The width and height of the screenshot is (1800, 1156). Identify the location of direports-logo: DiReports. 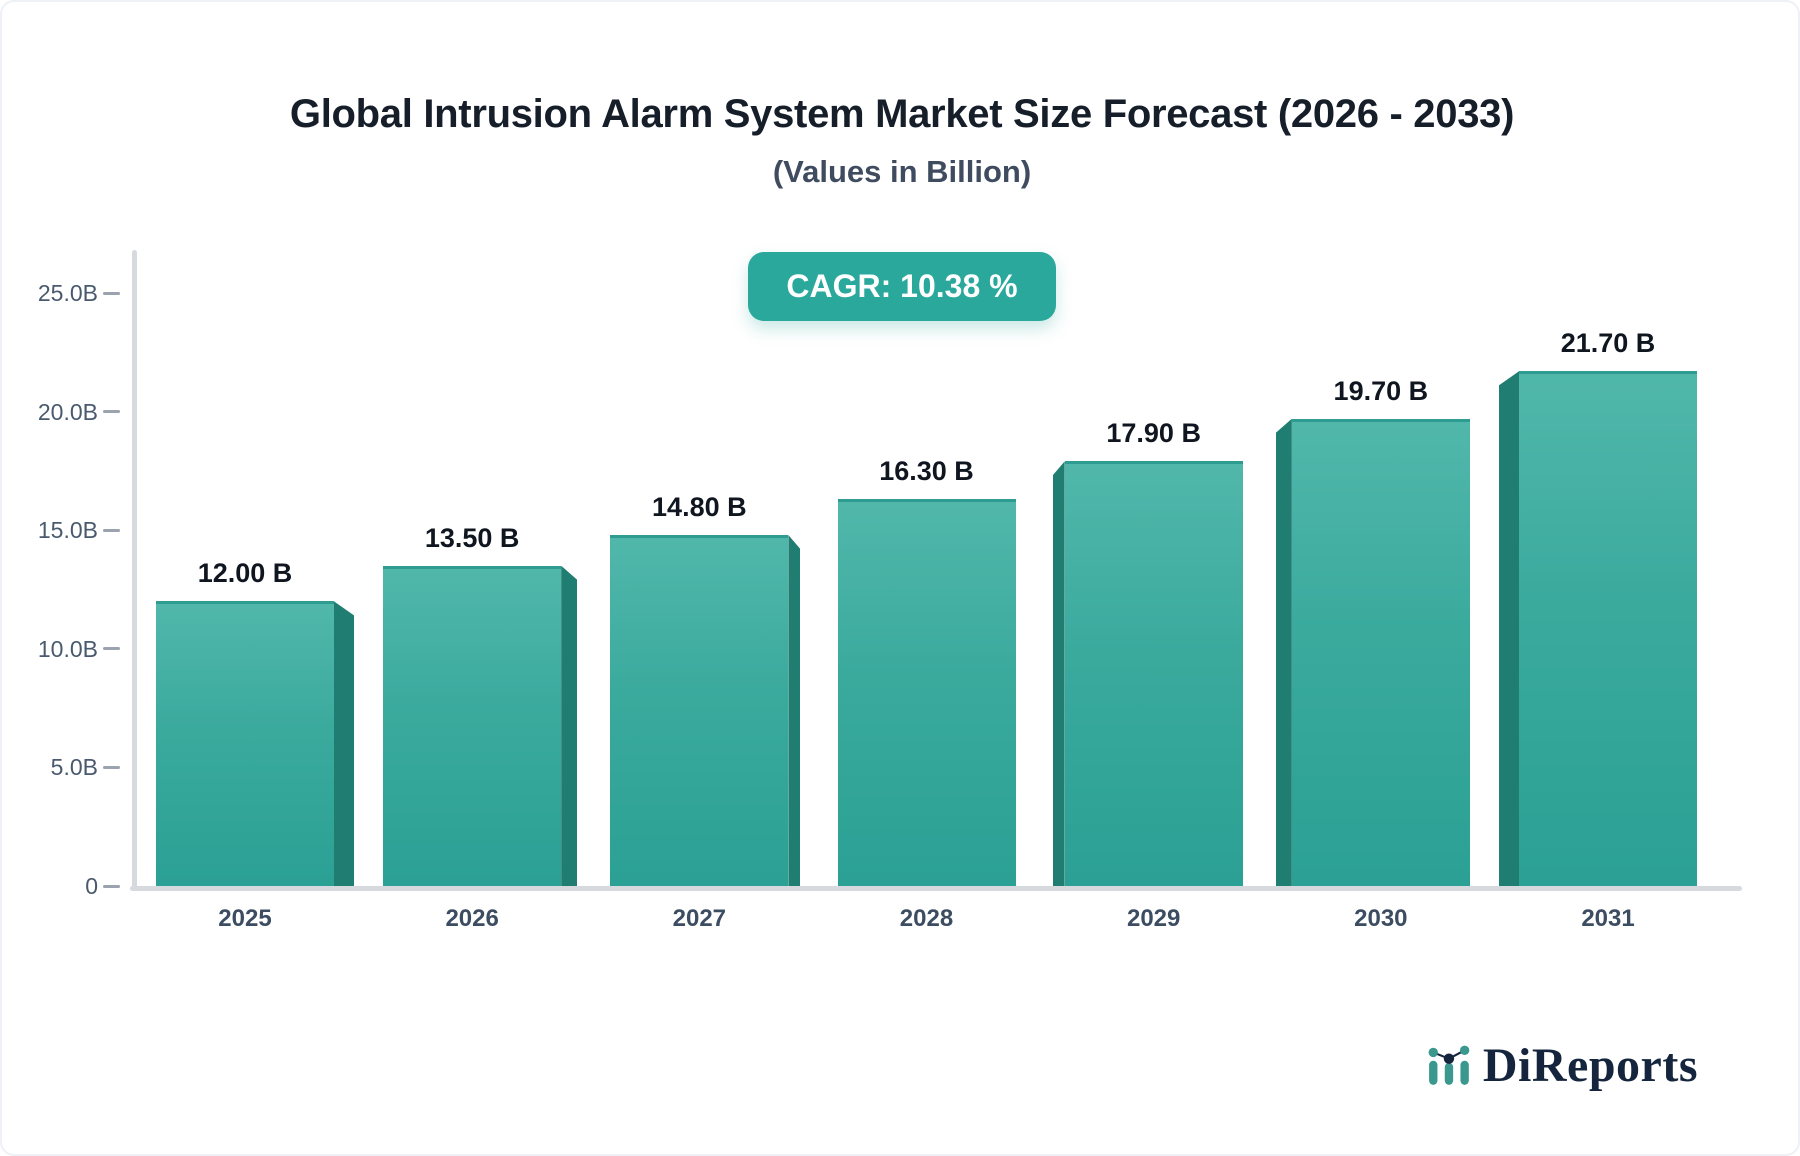
(1562, 1066).